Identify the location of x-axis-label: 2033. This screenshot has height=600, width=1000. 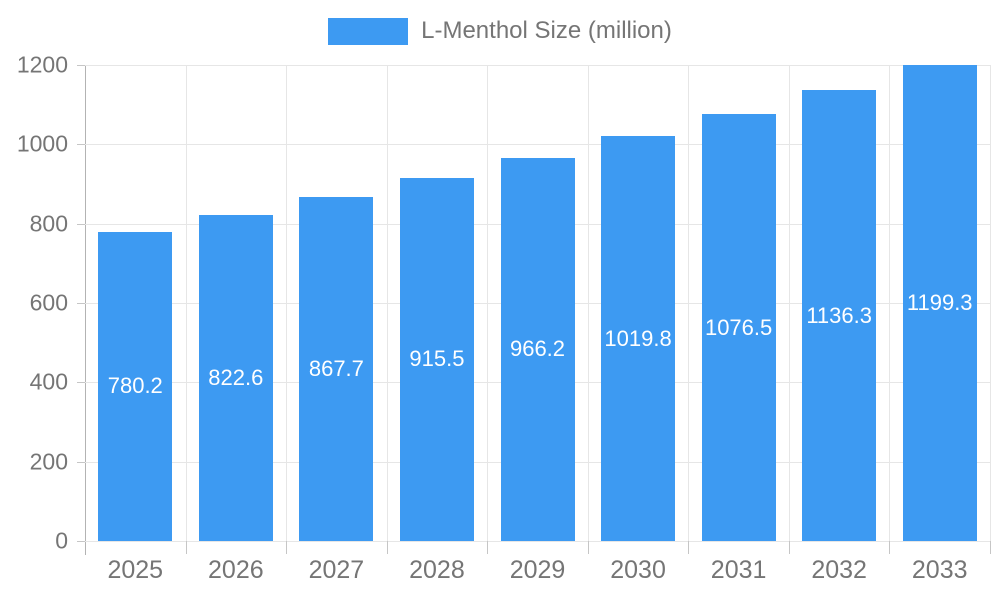
(939, 570).